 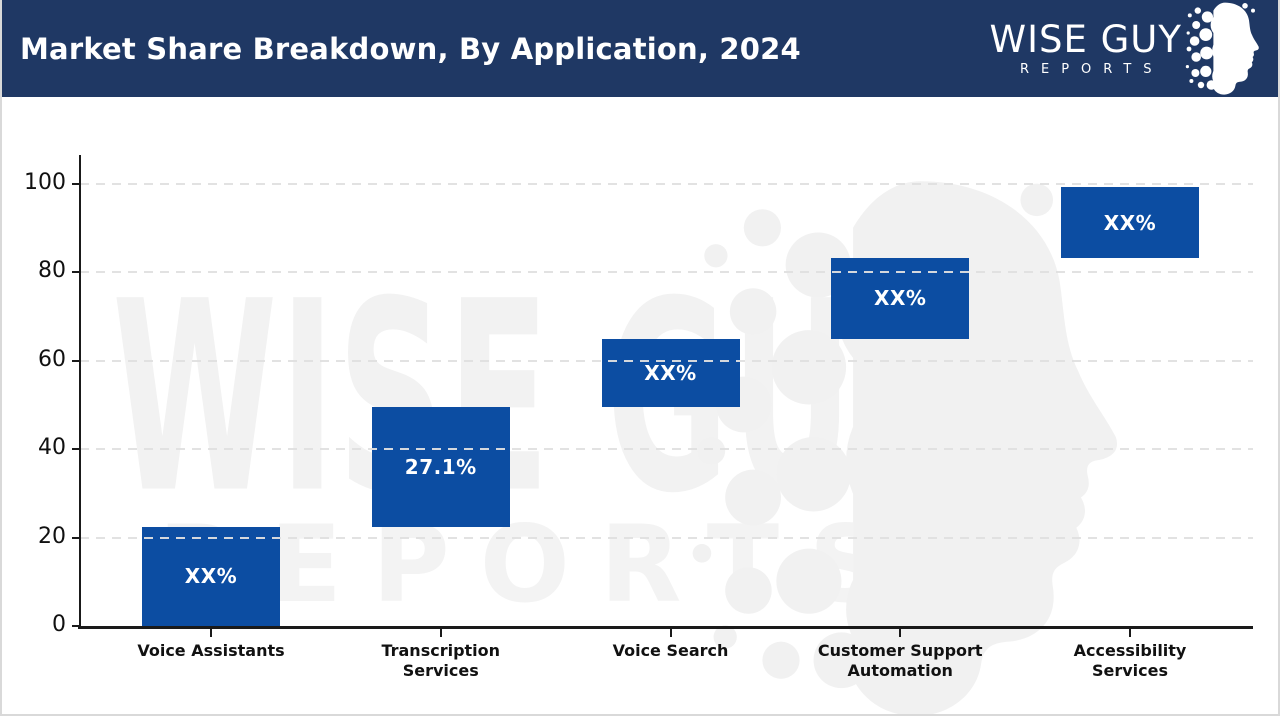 I want to click on bar-value-label-accessibility-services: XX%, so click(x=1130, y=222).